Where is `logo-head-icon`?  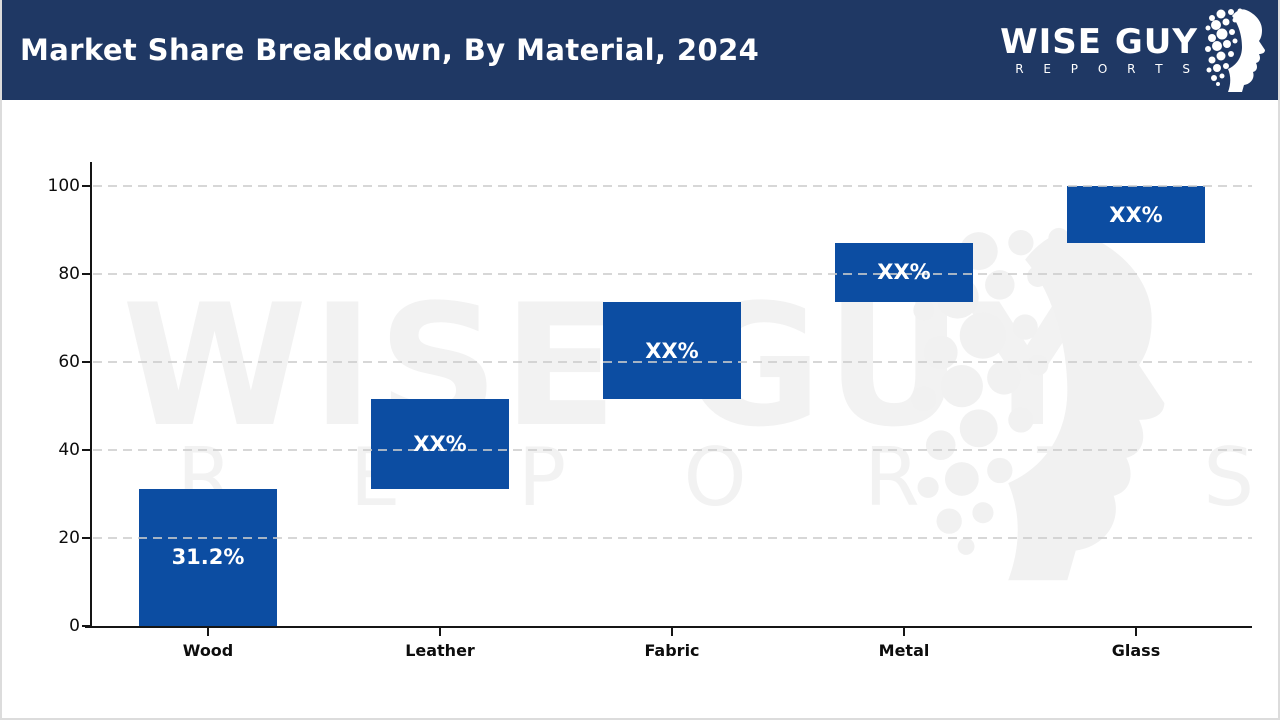 logo-head-icon is located at coordinates (1235, 50).